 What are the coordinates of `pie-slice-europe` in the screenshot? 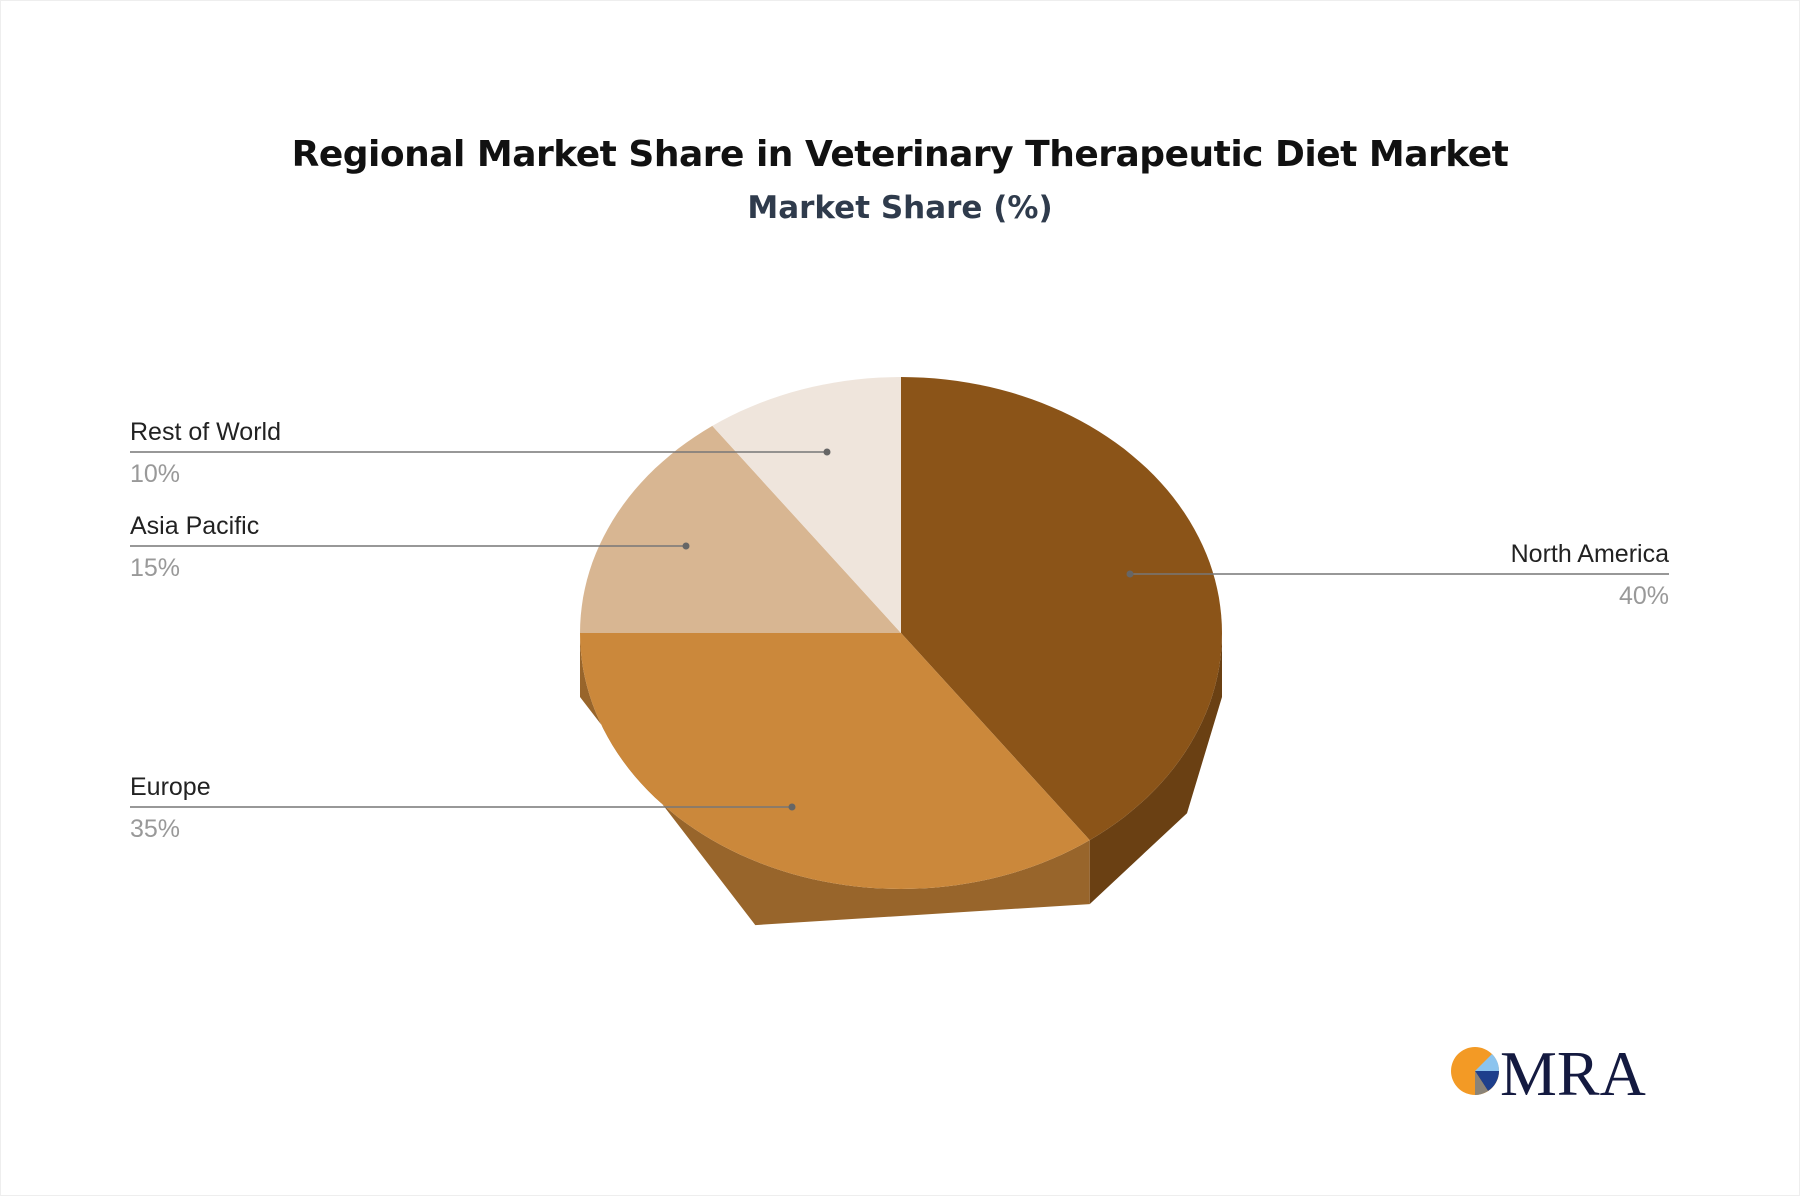 It's located at (835, 761).